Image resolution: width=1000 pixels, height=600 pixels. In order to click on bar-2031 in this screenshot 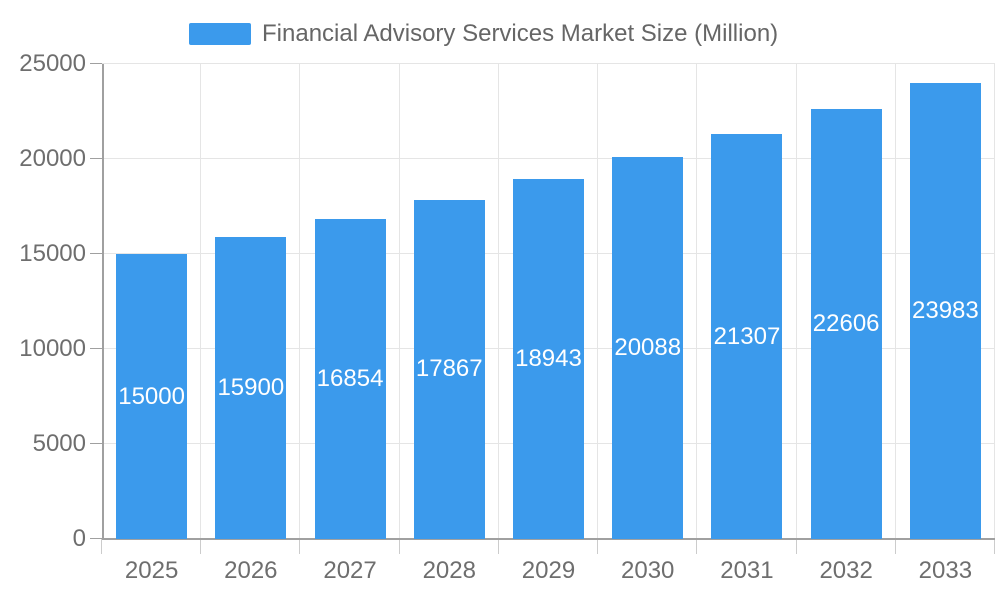, I will do `click(747, 336)`.